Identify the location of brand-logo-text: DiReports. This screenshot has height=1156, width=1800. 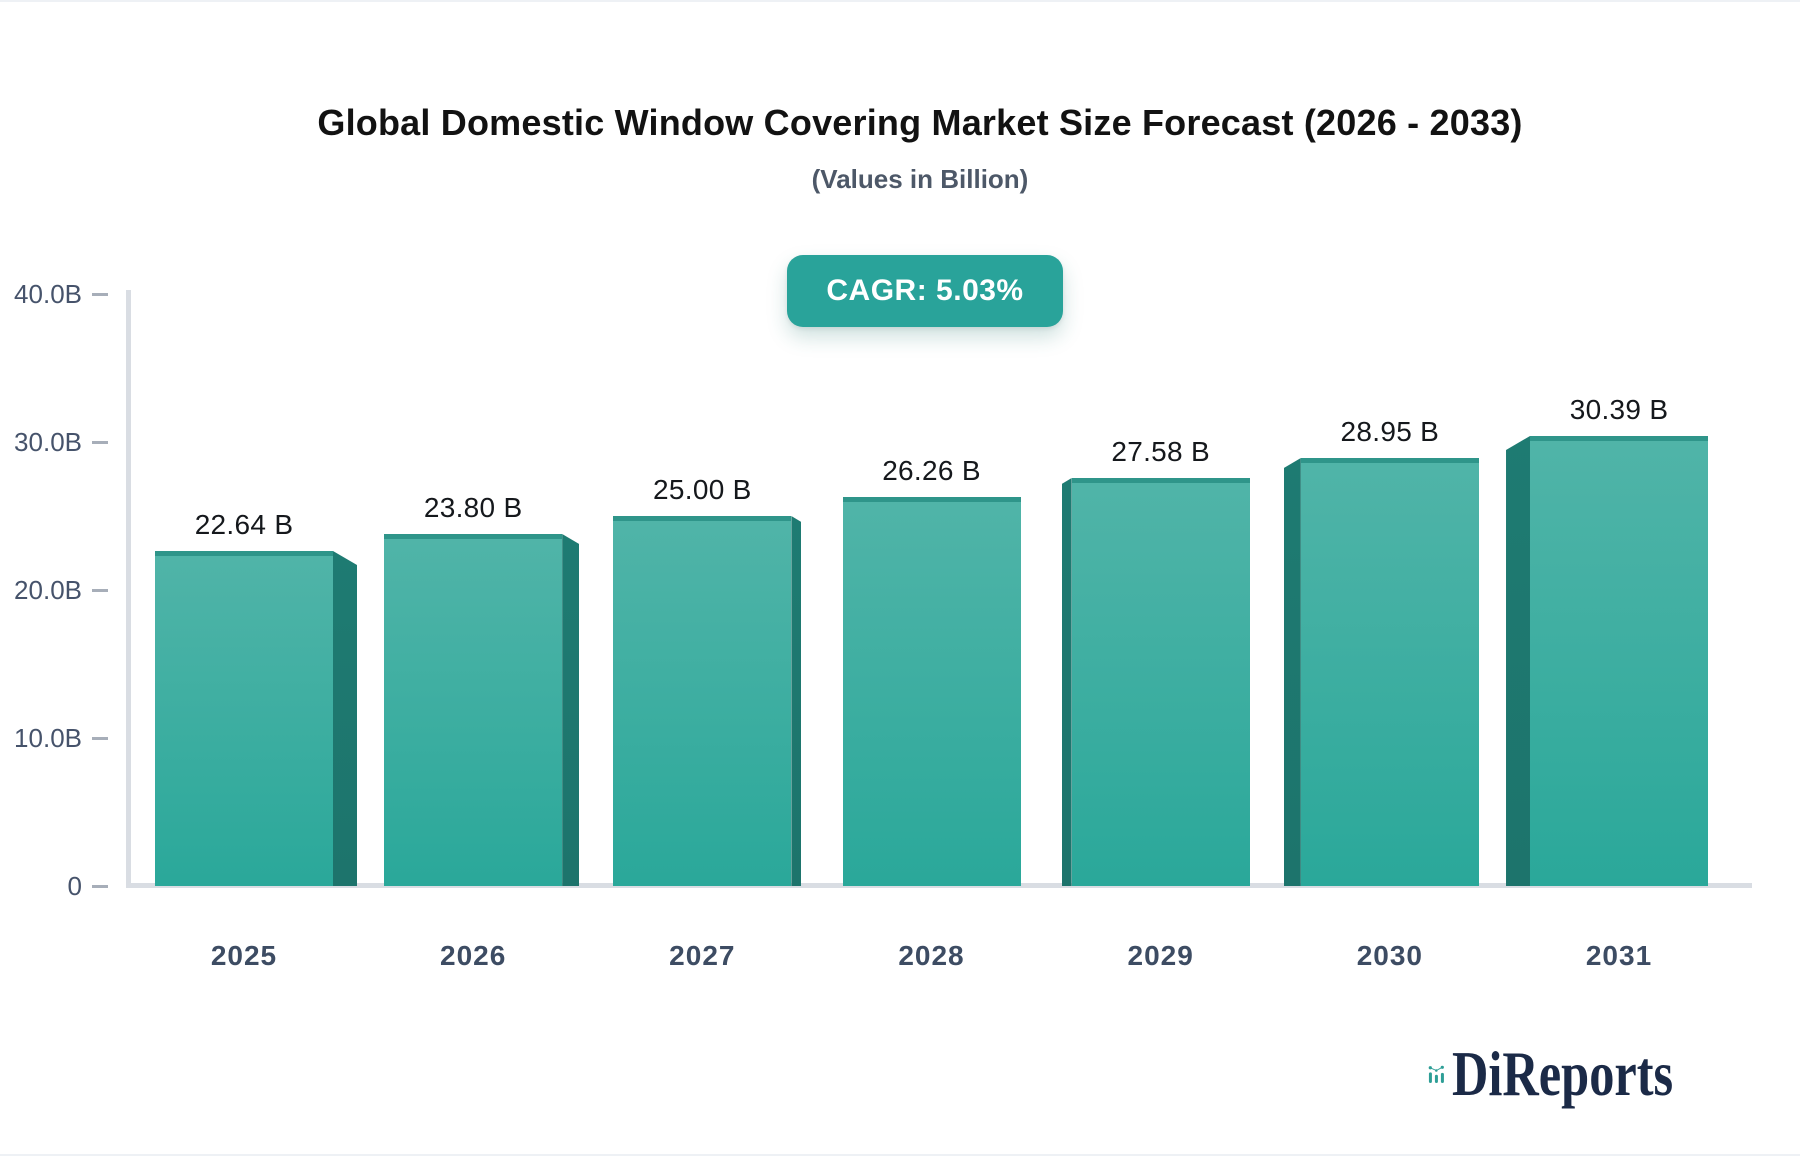
(1562, 1073).